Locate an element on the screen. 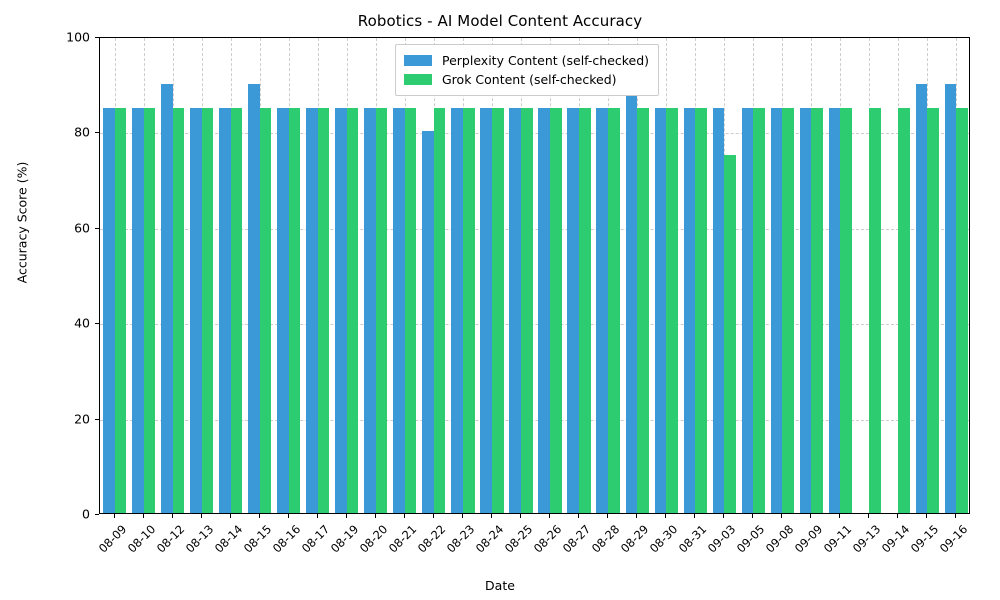 The width and height of the screenshot is (1000, 600). x-tick-label: 08-20 is located at coordinates (373, 539).